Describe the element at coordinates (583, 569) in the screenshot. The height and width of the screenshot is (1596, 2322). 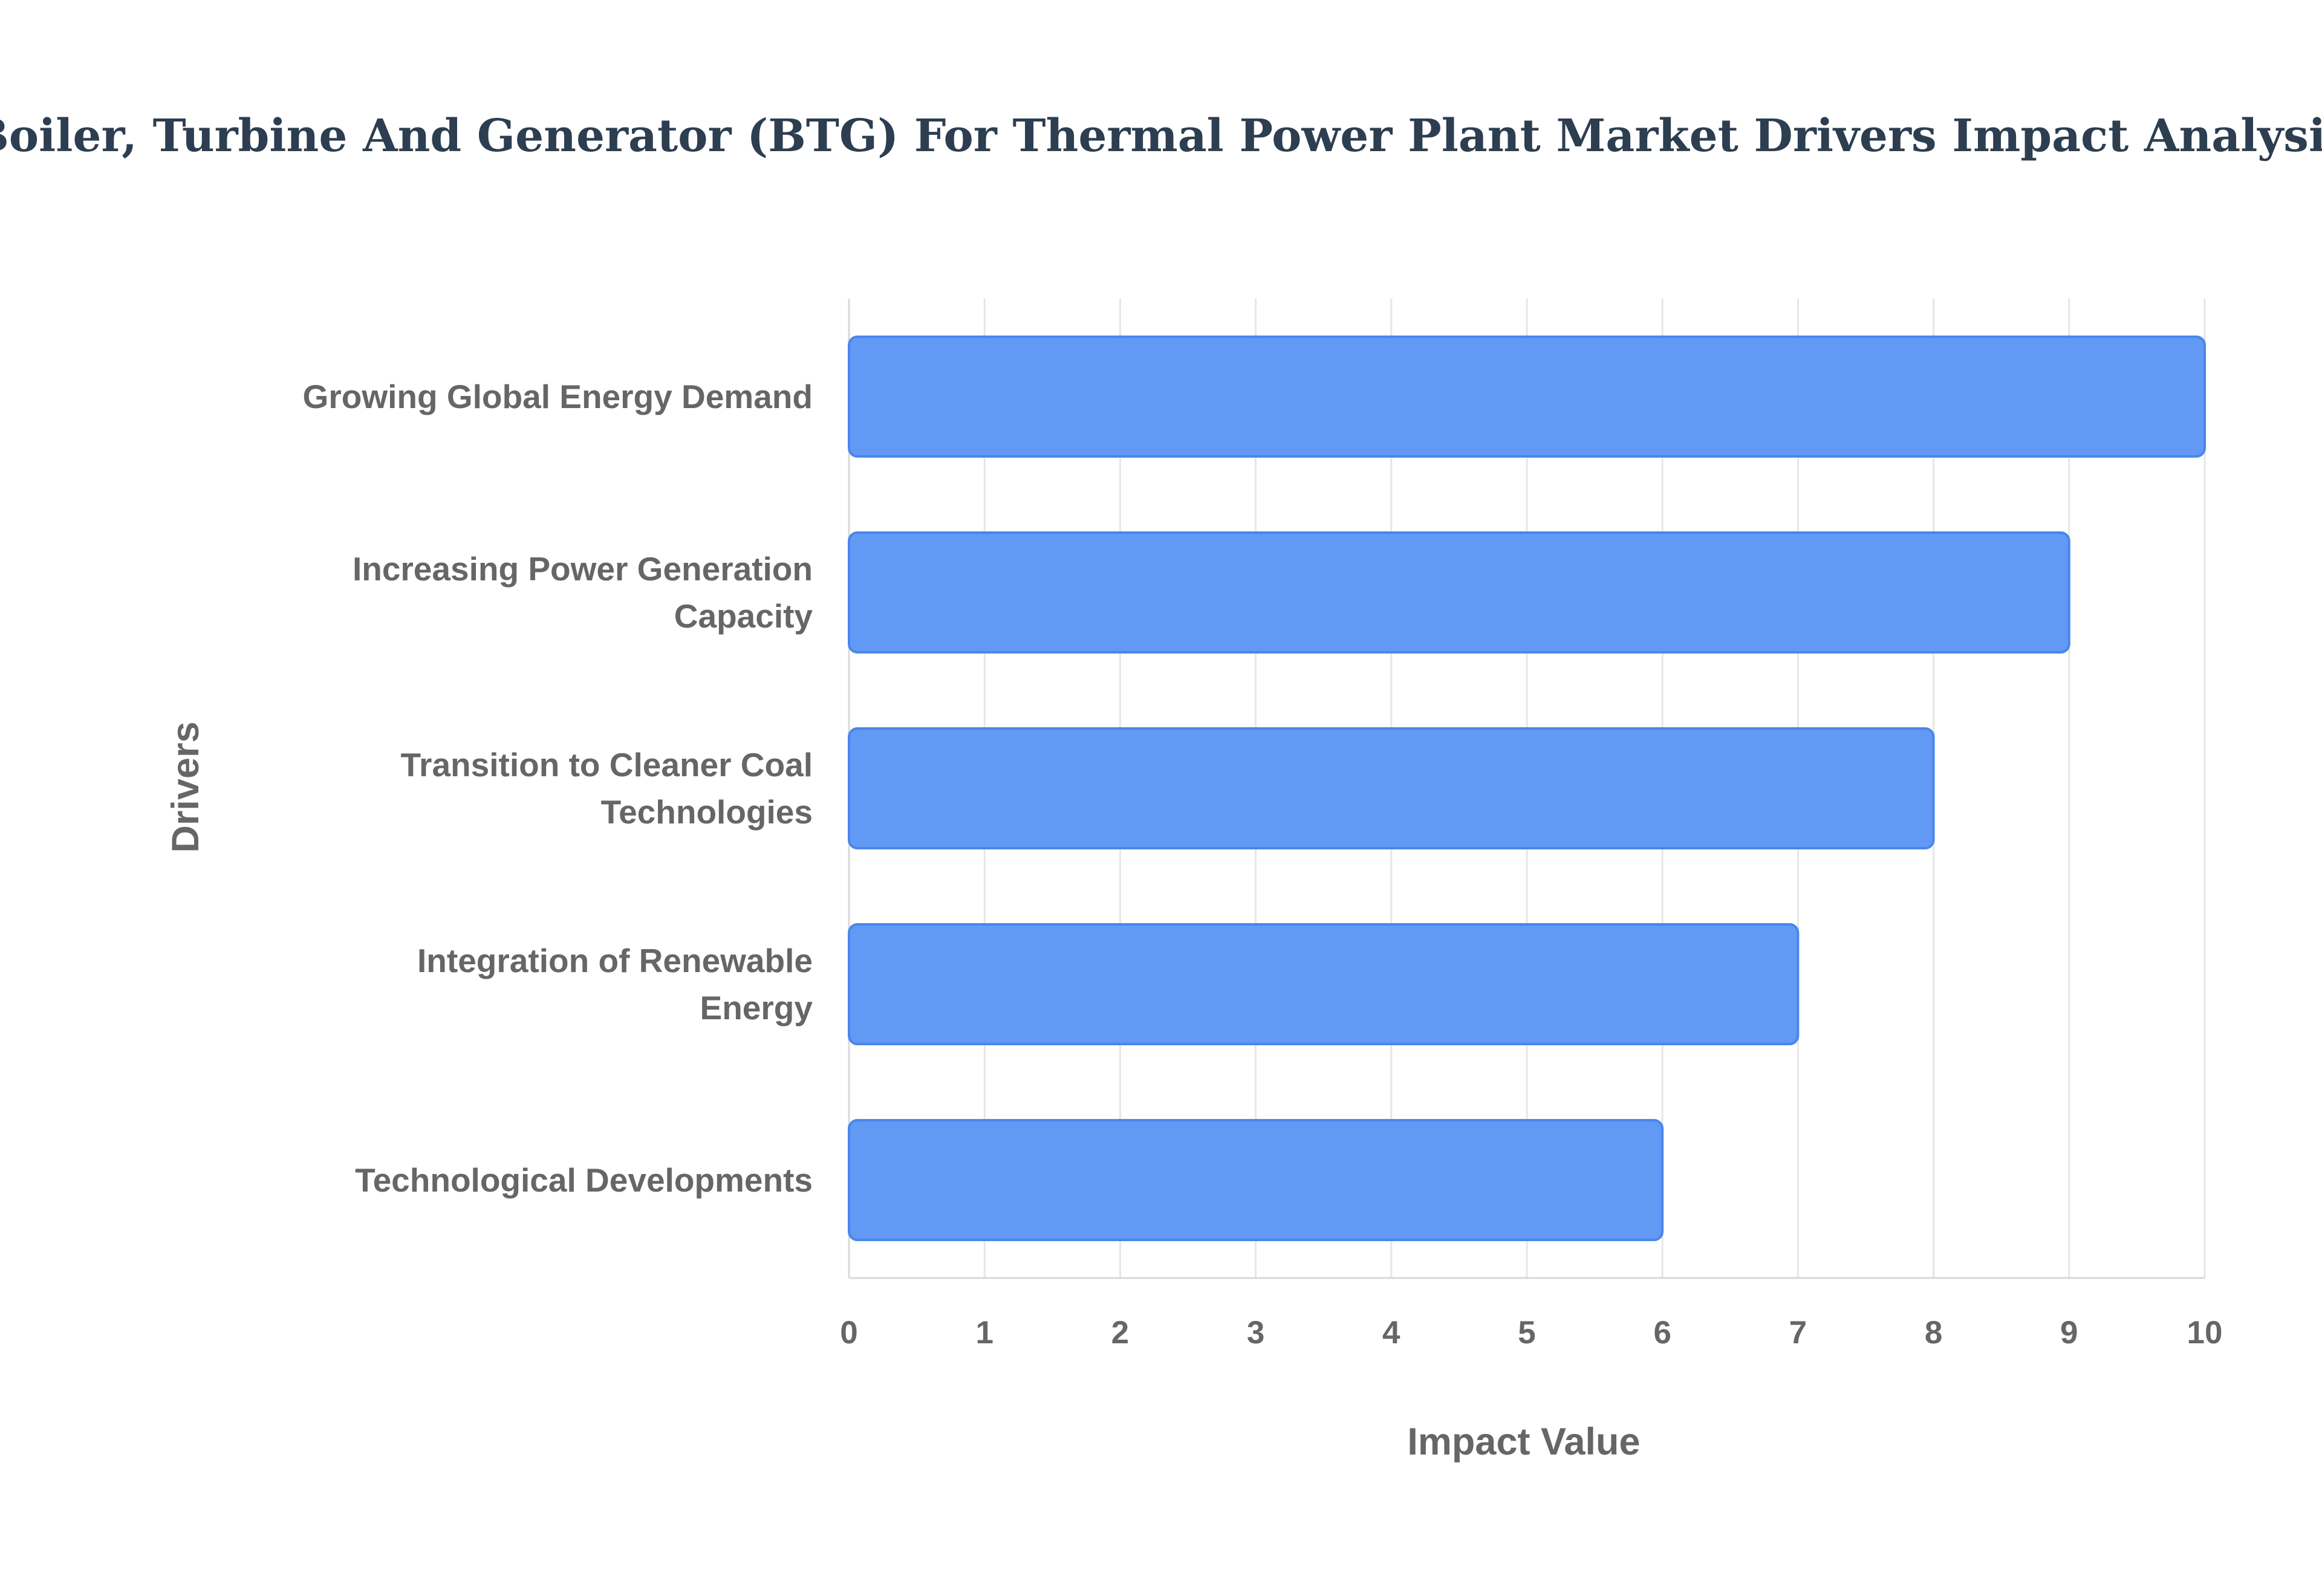
I see `category-label-line: Increasing Power Generation` at that location.